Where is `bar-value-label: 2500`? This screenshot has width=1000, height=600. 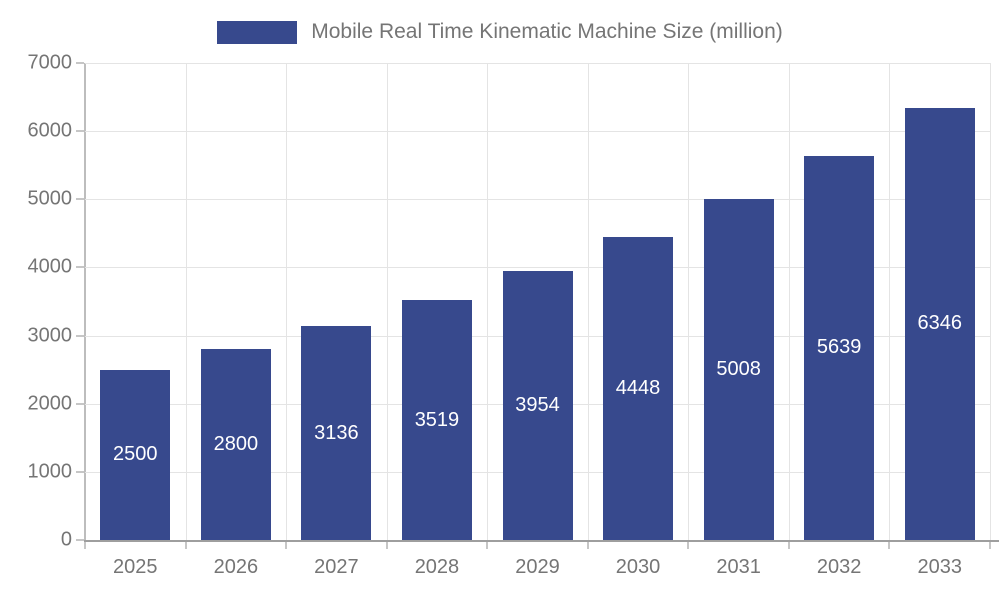
bar-value-label: 2500 is located at coordinates (135, 454).